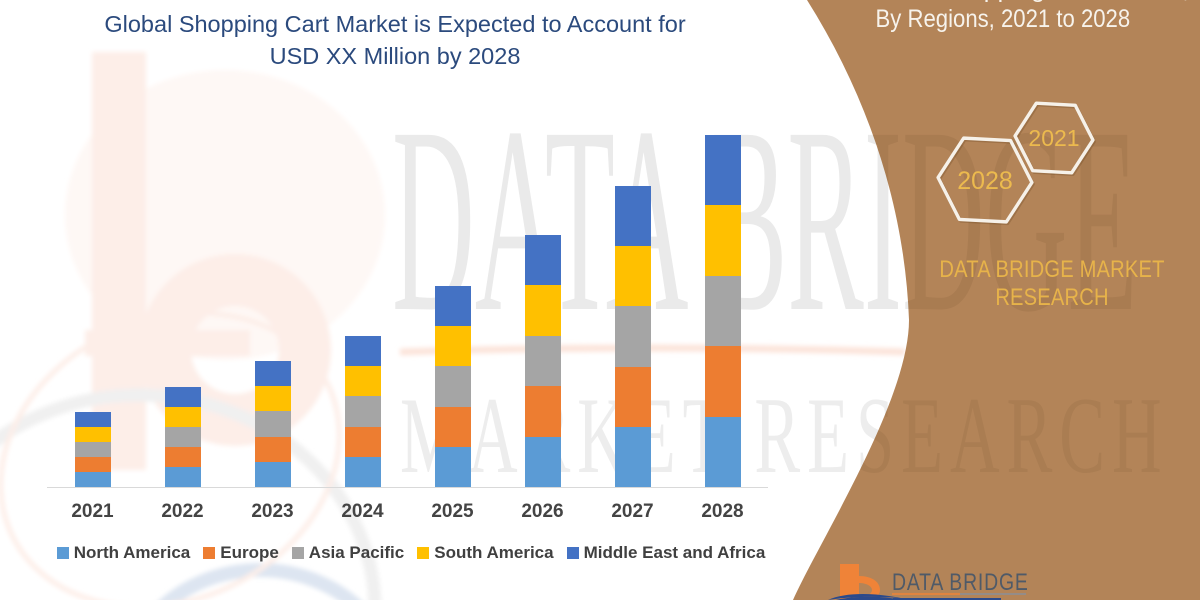  Describe the element at coordinates (1053, 138) in the screenshot. I see `svg-text: 2021` at that location.